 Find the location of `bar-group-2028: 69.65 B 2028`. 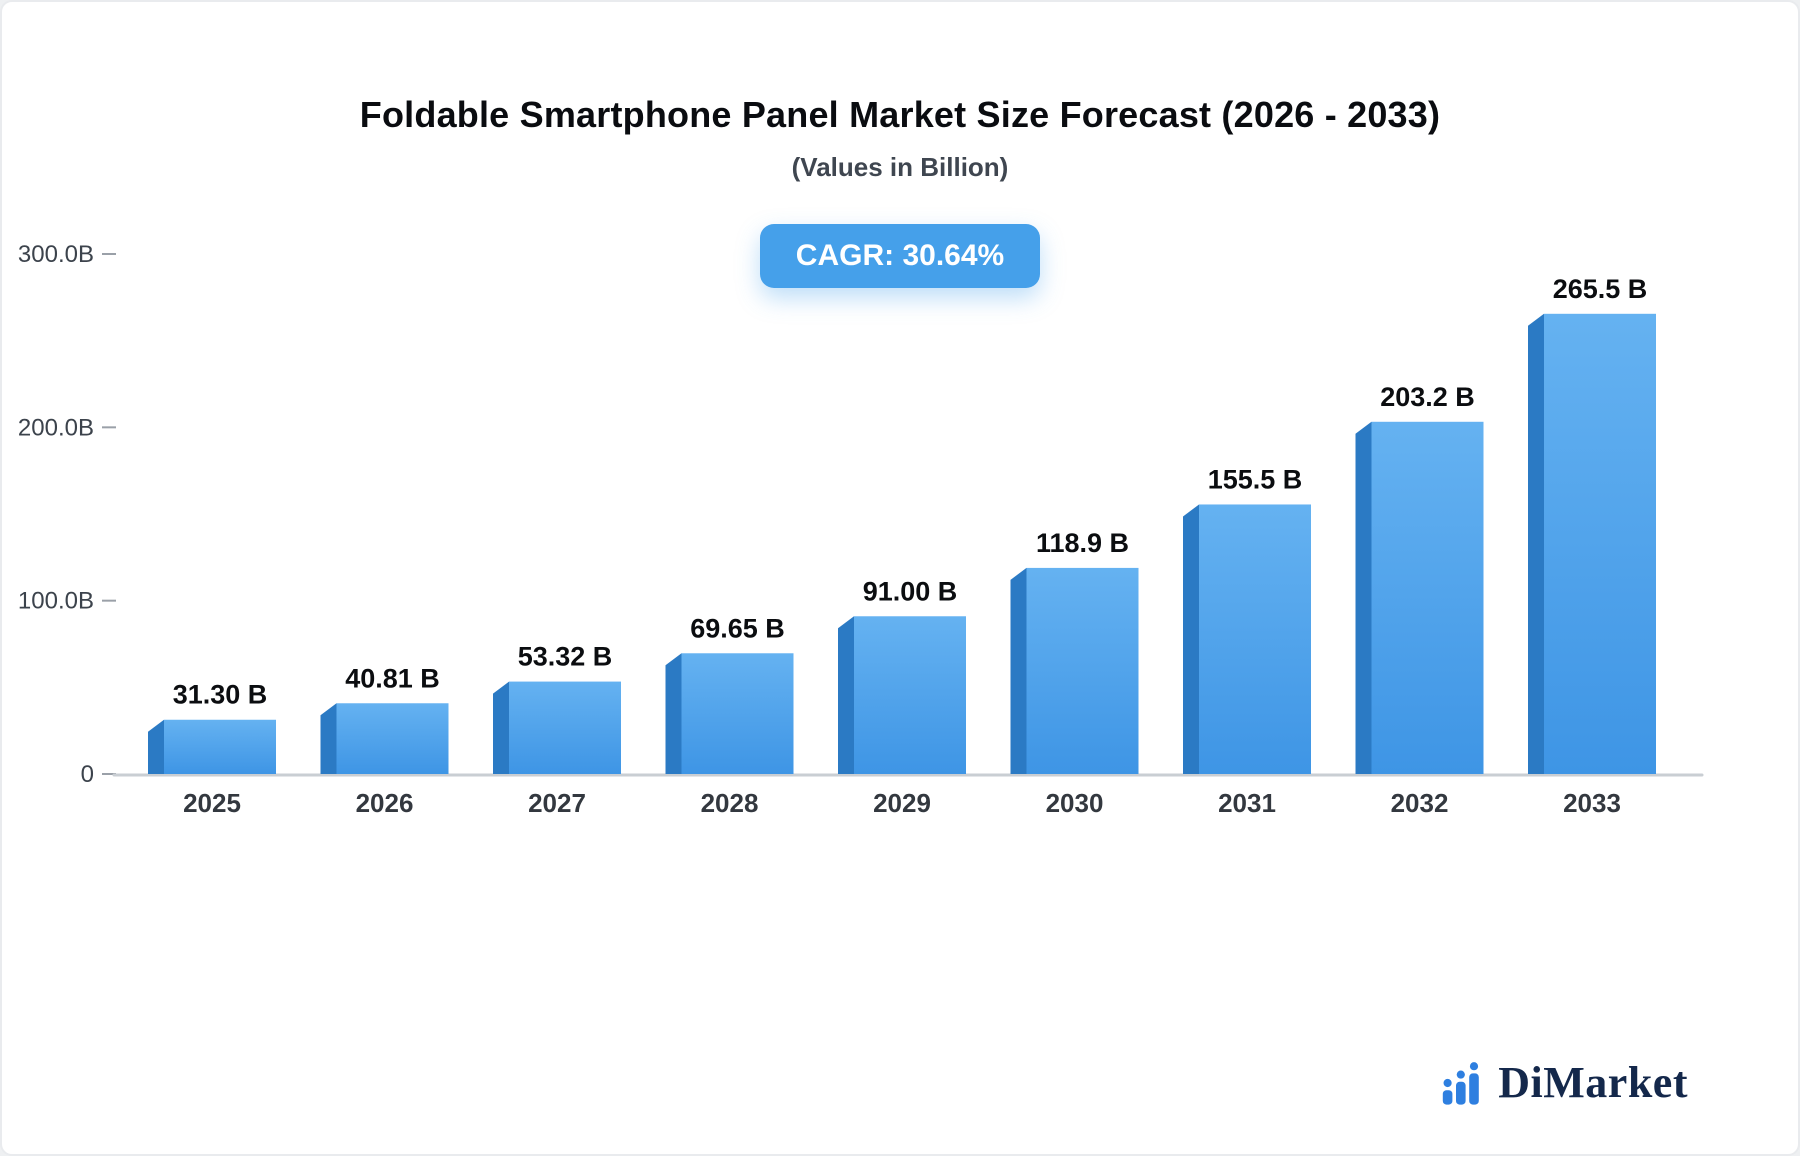

bar-group-2028: 69.65 B 2028 is located at coordinates (729, 715).